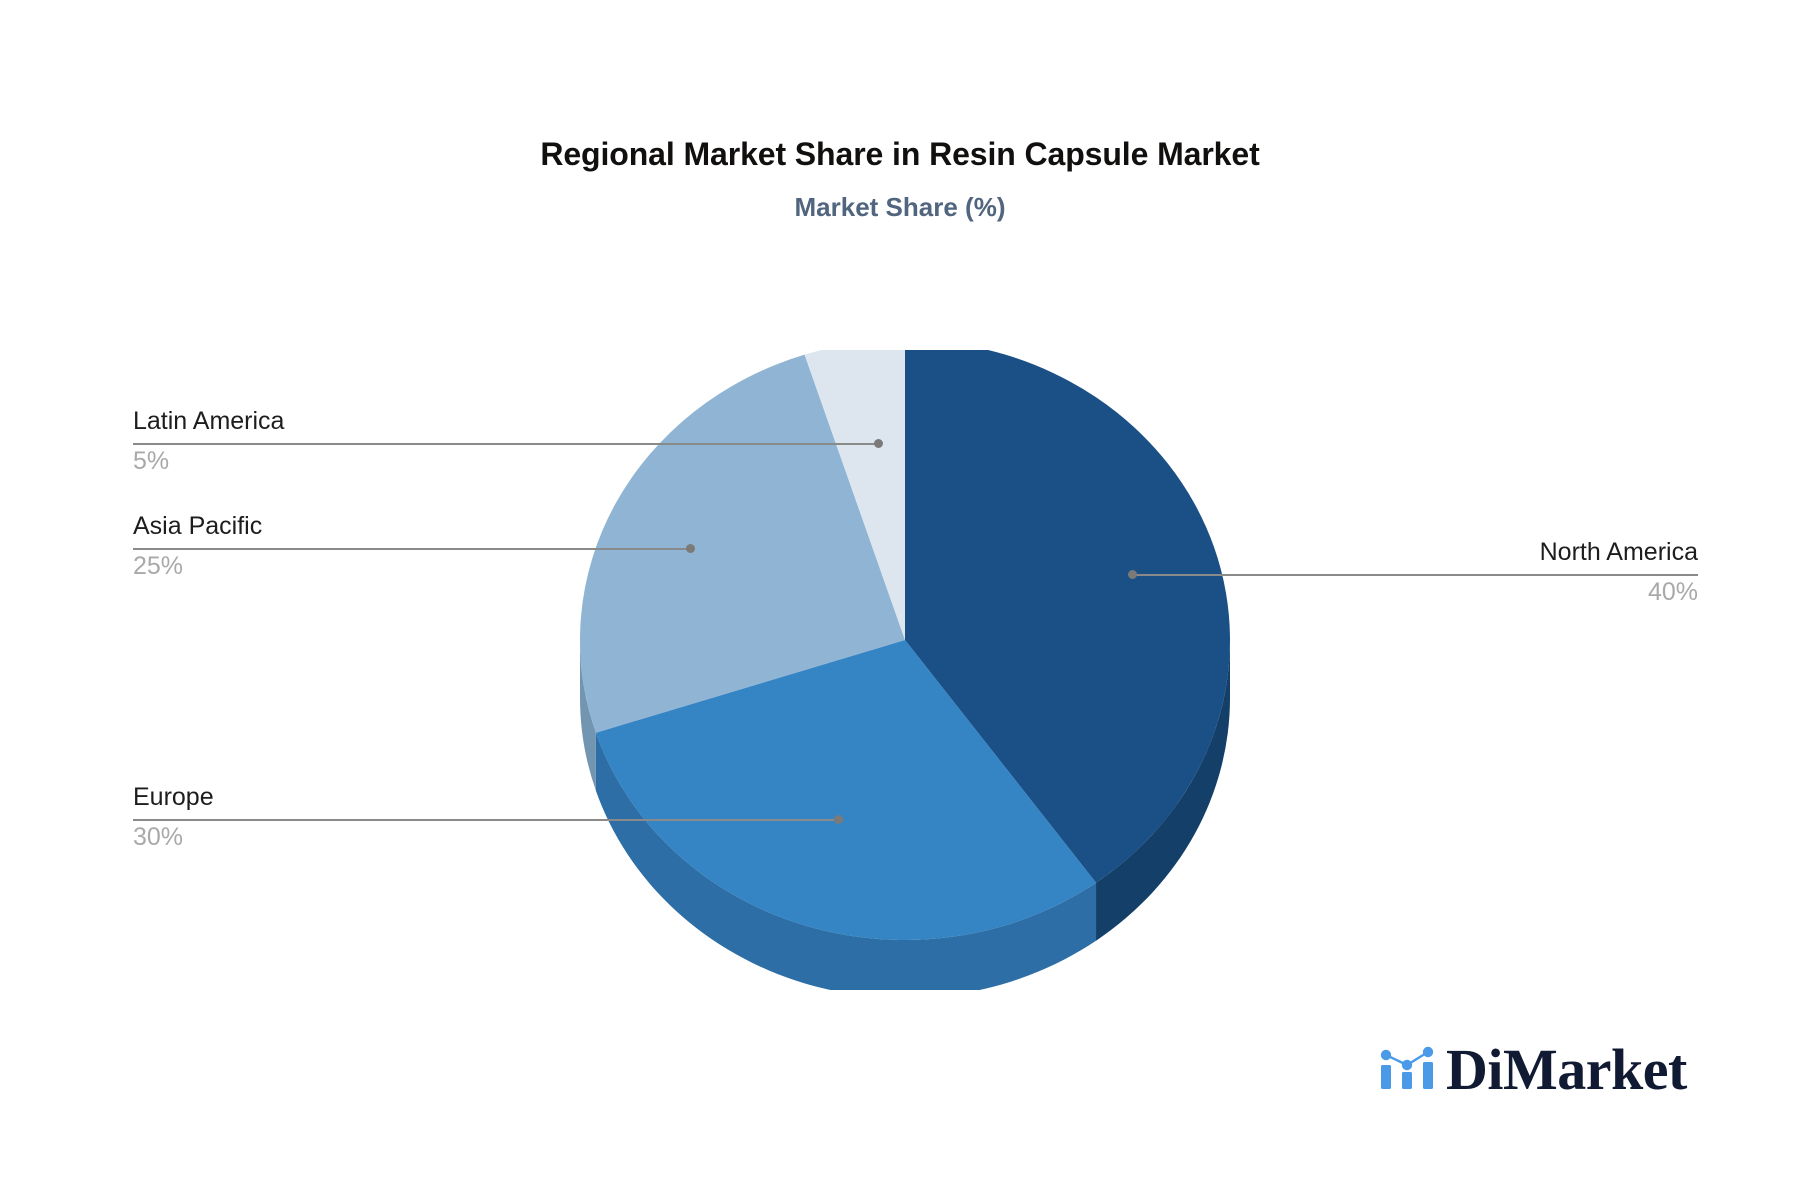 This screenshot has width=1800, height=1196. What do you see at coordinates (900, 207) in the screenshot?
I see `chart-subtitle: Market Share (%)` at bounding box center [900, 207].